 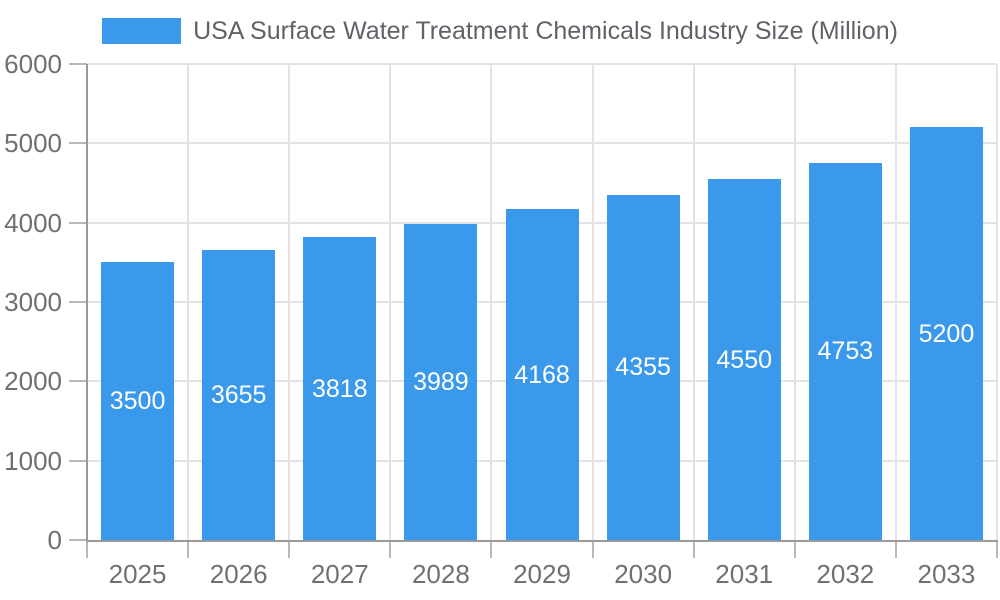 What do you see at coordinates (339, 574) in the screenshot?
I see `x-axis-label: 2027` at bounding box center [339, 574].